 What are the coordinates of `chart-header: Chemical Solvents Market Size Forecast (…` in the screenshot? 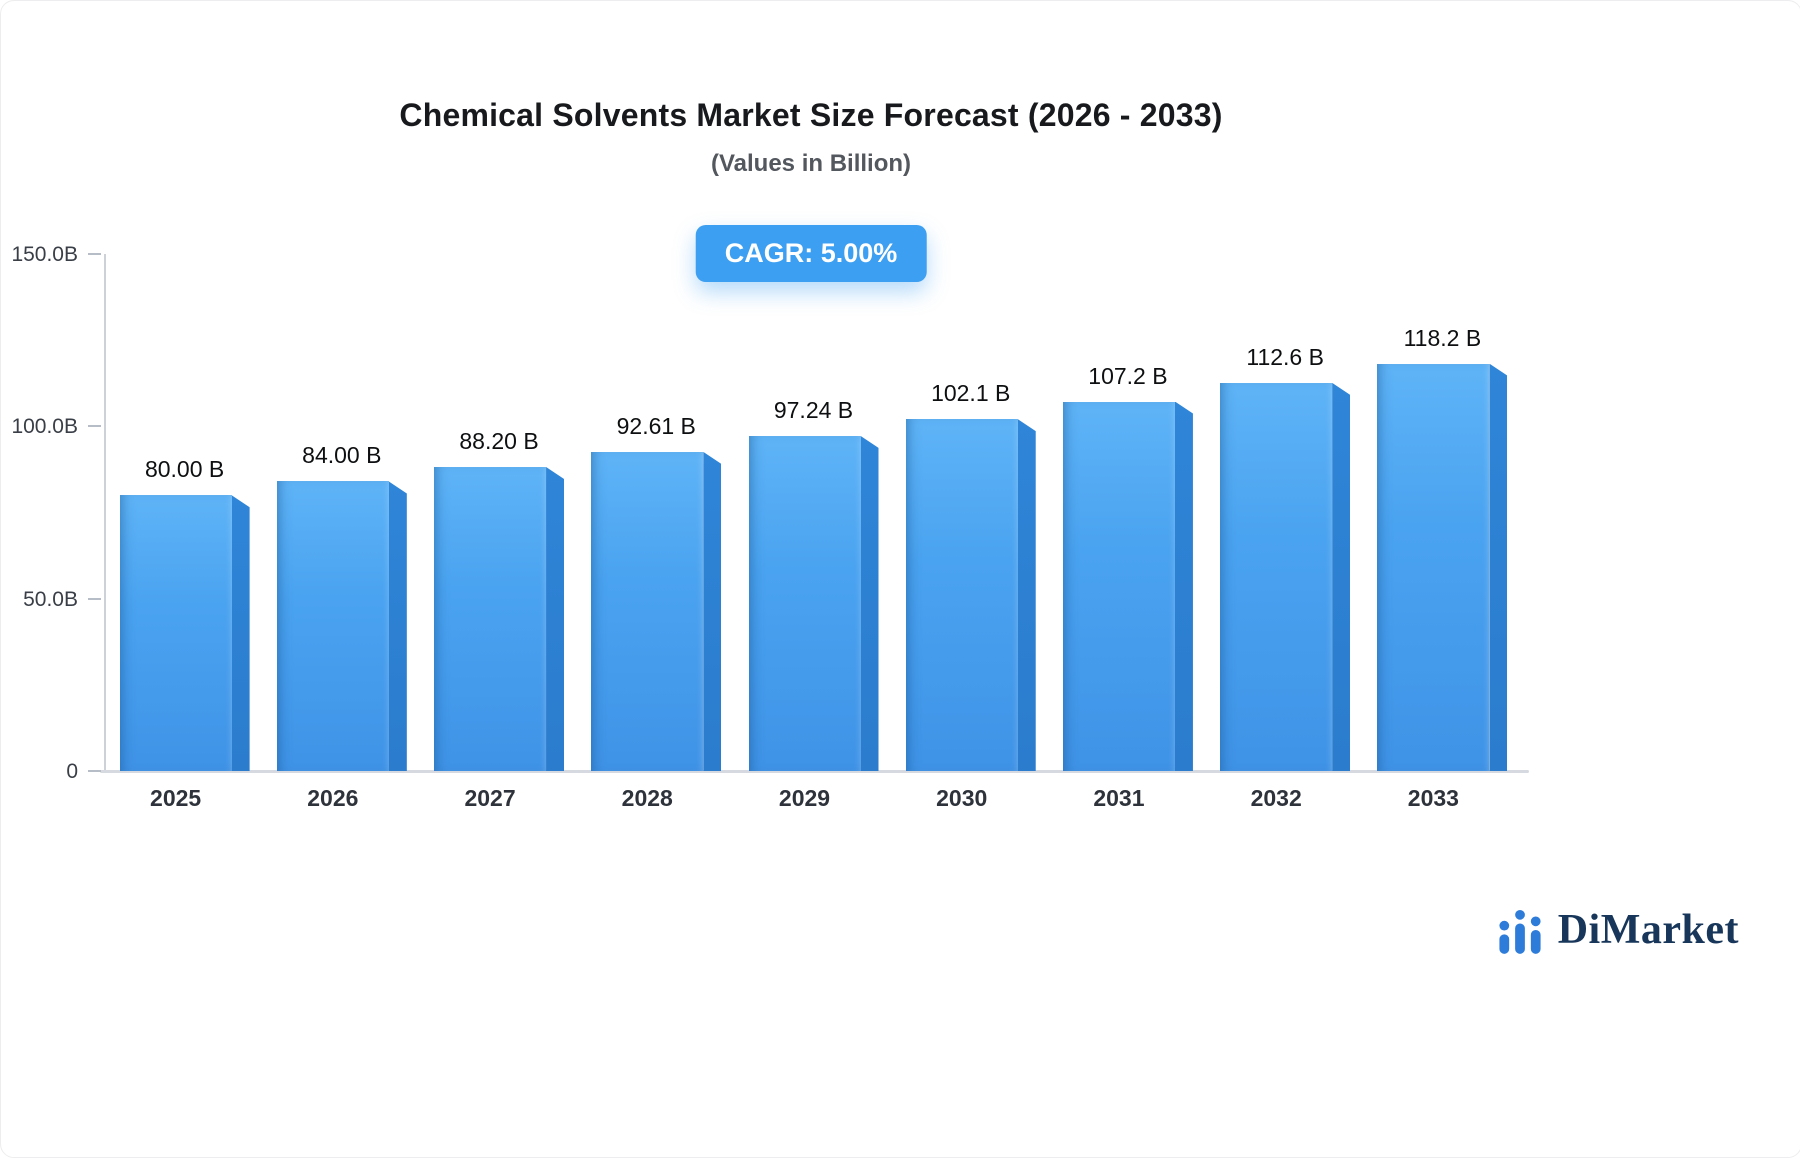 It's located at (811, 89).